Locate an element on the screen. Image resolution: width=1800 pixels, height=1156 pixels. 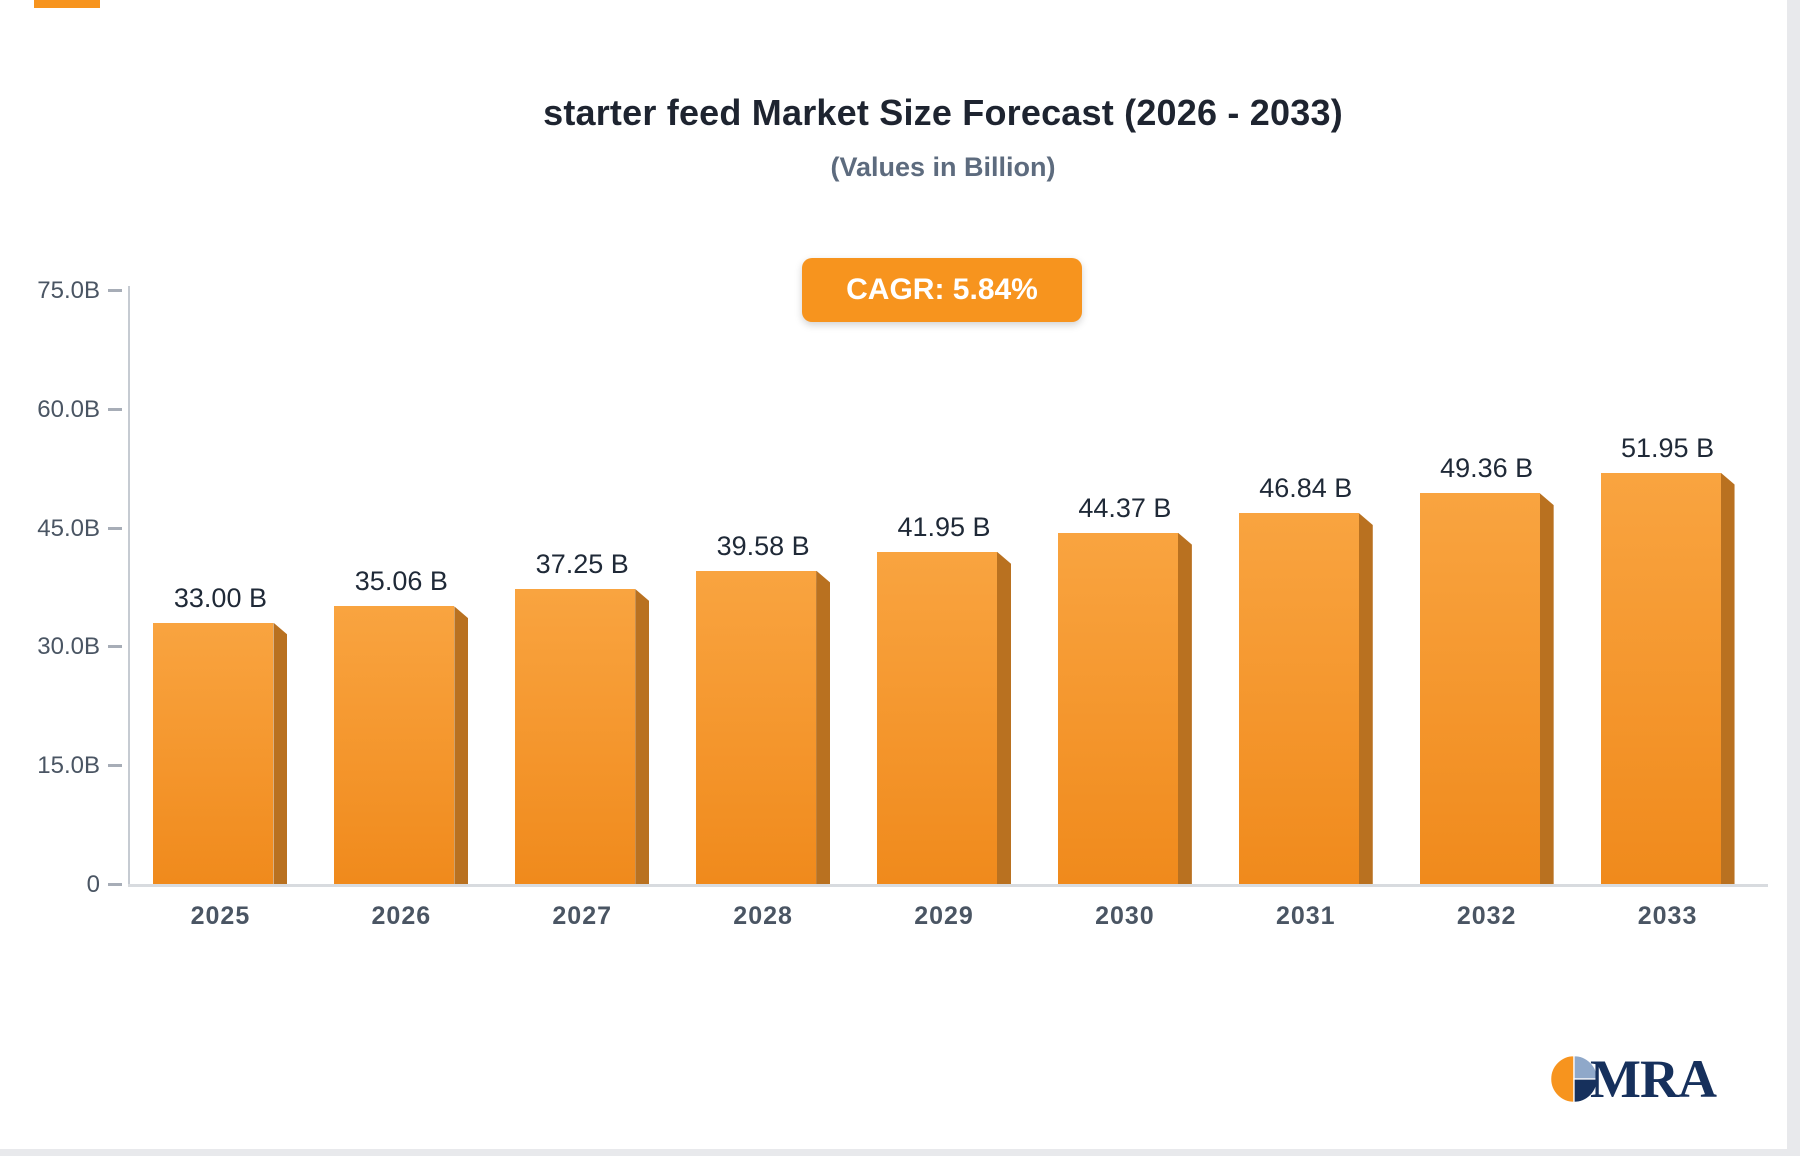
x-axis-label-2029: 2029 is located at coordinates (944, 916).